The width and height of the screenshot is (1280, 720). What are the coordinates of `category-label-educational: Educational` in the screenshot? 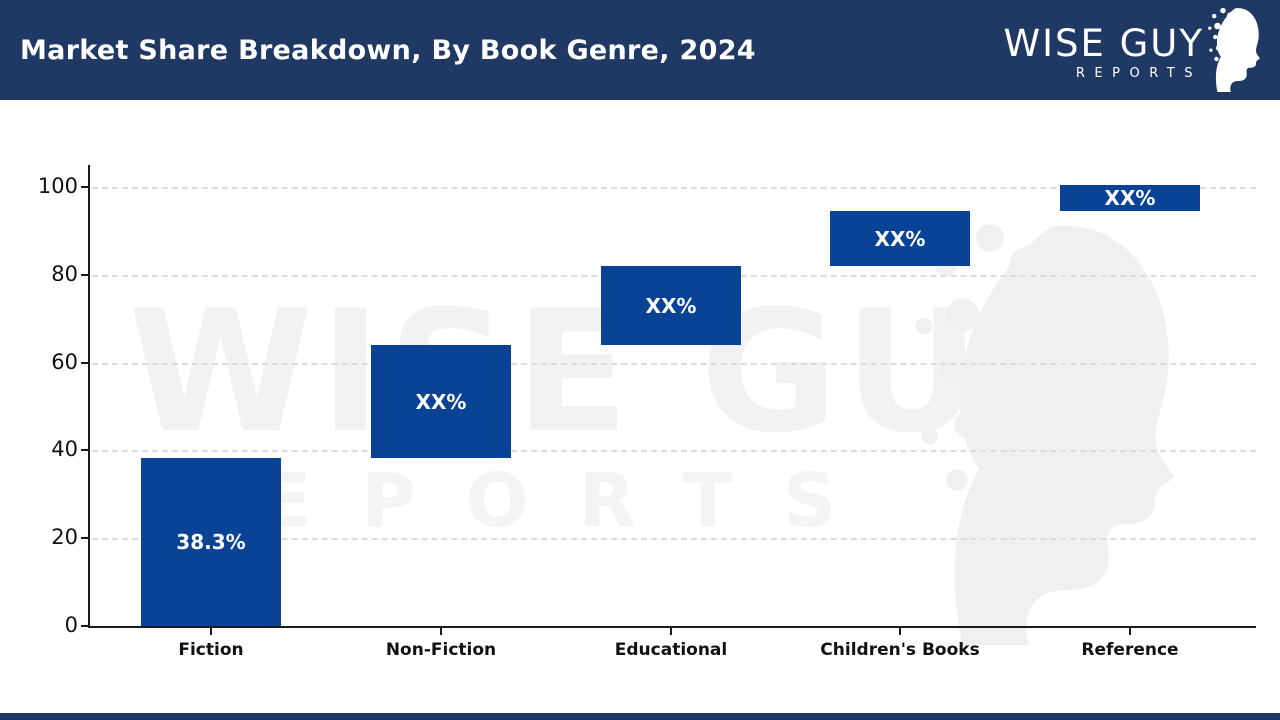 It's located at (671, 650).